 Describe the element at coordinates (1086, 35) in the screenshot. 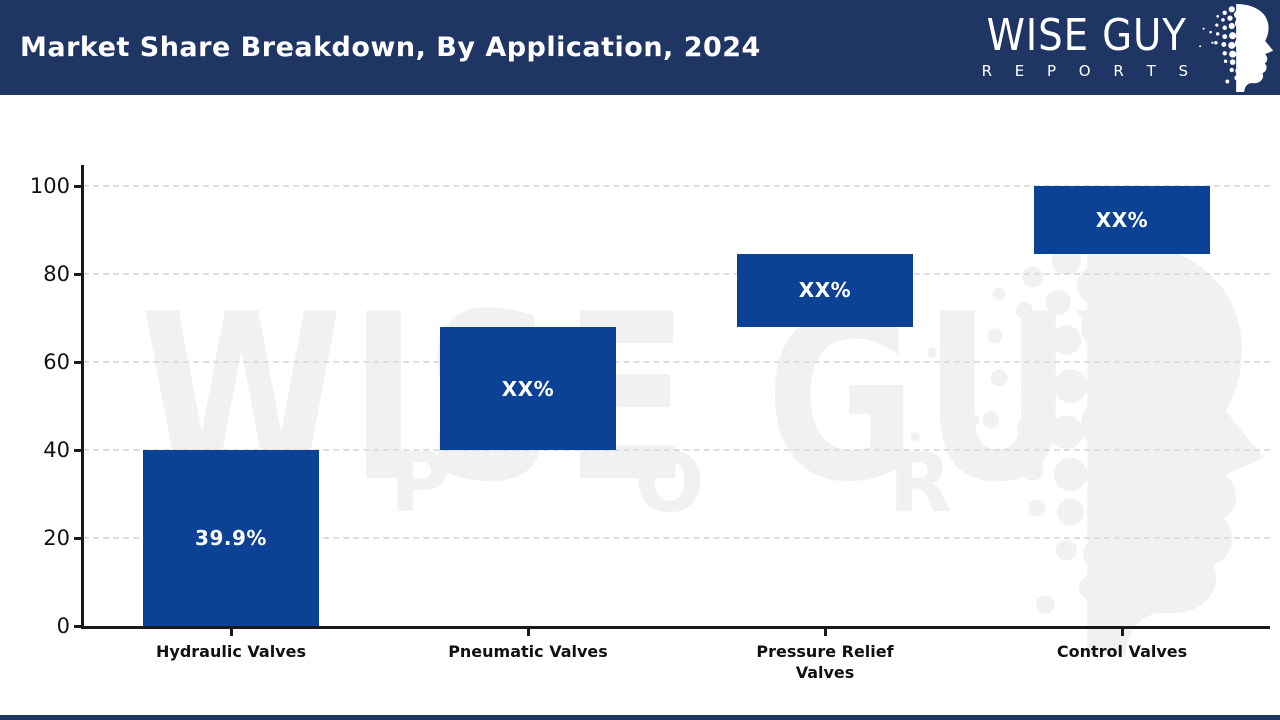

I see `logo-wordmark: WISE GUY` at that location.